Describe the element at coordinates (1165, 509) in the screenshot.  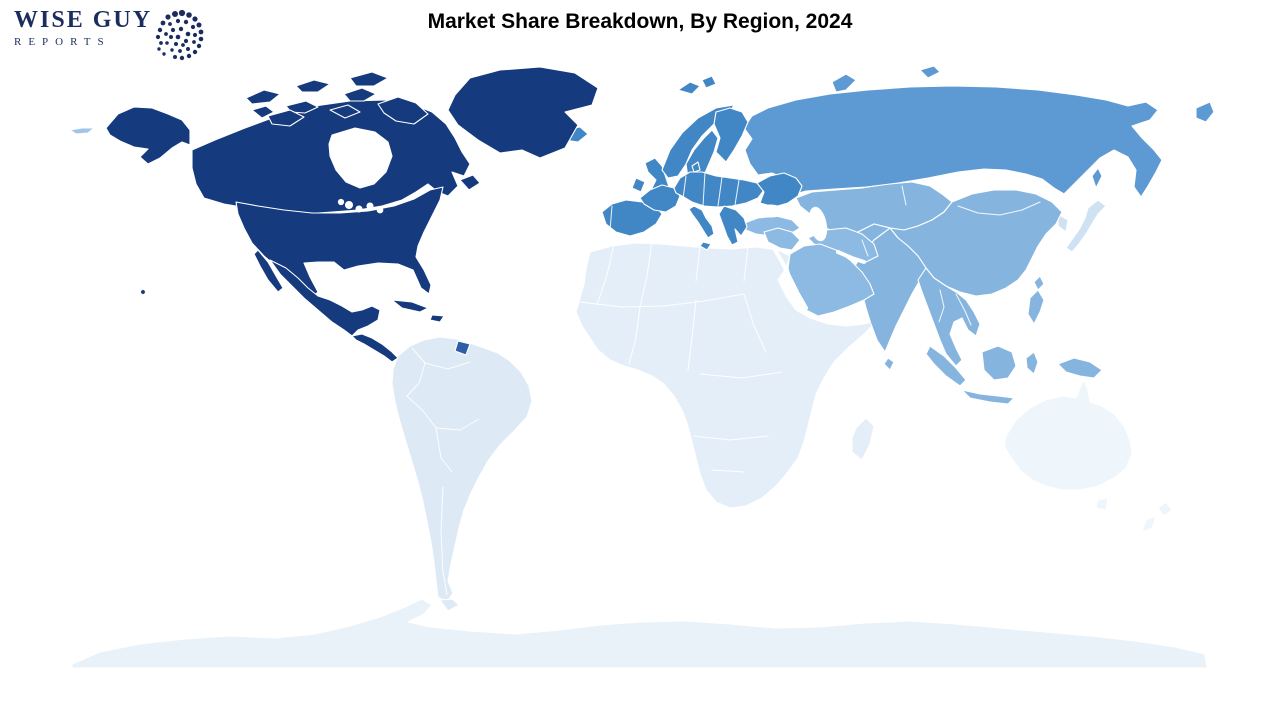
I see `new-zealand-north` at that location.